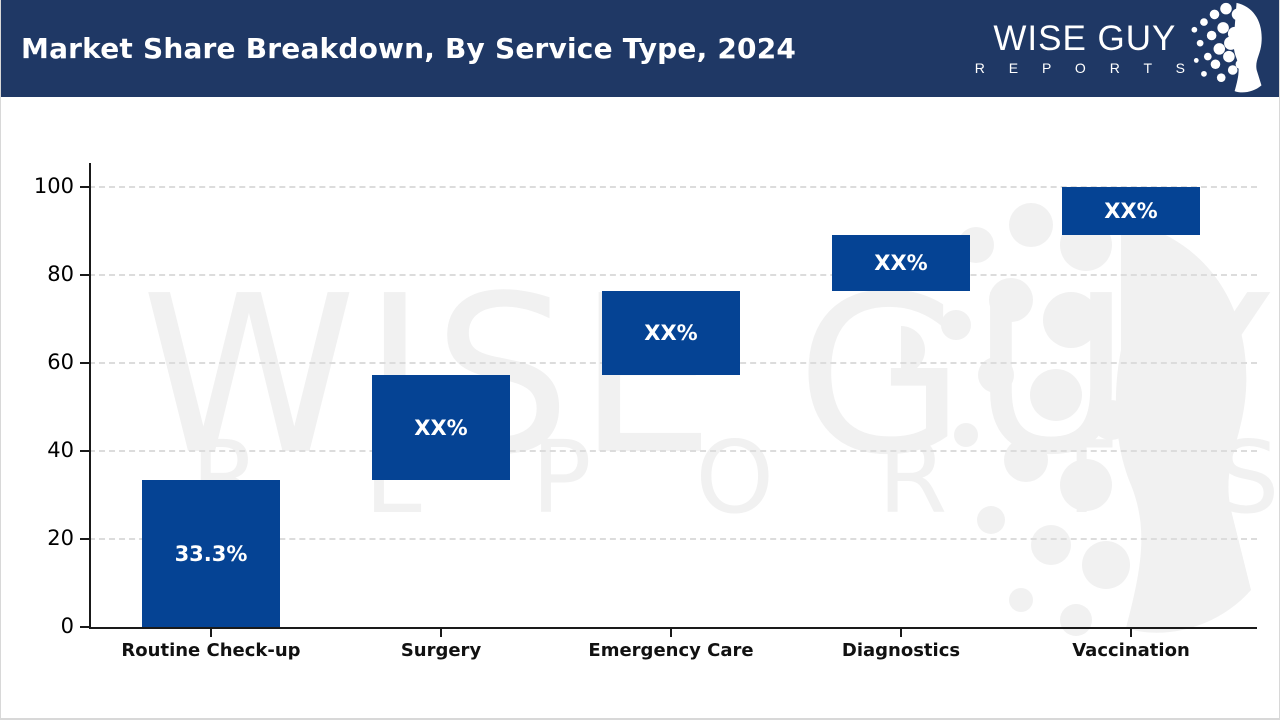 The width and height of the screenshot is (1280, 720). I want to click on wise-guy-logo: WISE GUY R E P O R T S, so click(1121, 49).